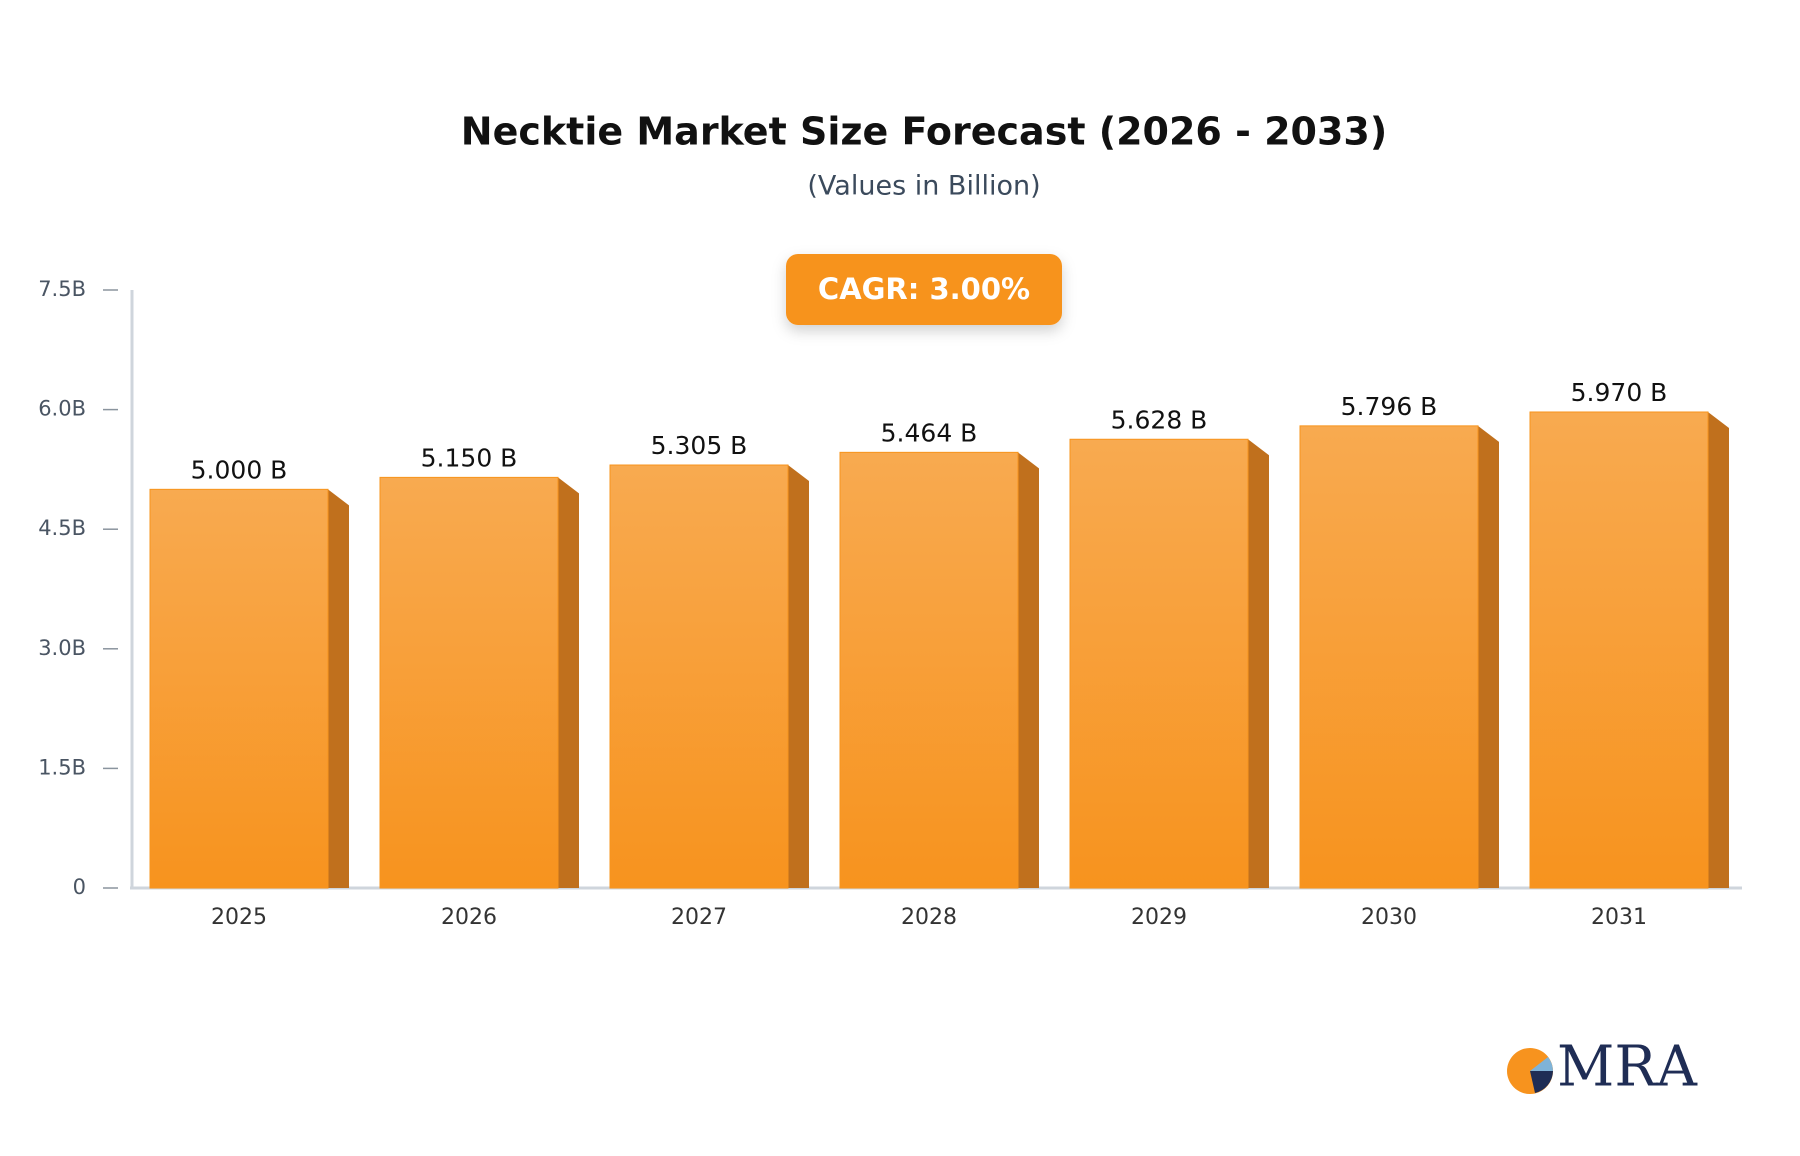 The image size is (1800, 1156). Describe the element at coordinates (1159, 917) in the screenshot. I see `x-tick-label: 2029` at that location.